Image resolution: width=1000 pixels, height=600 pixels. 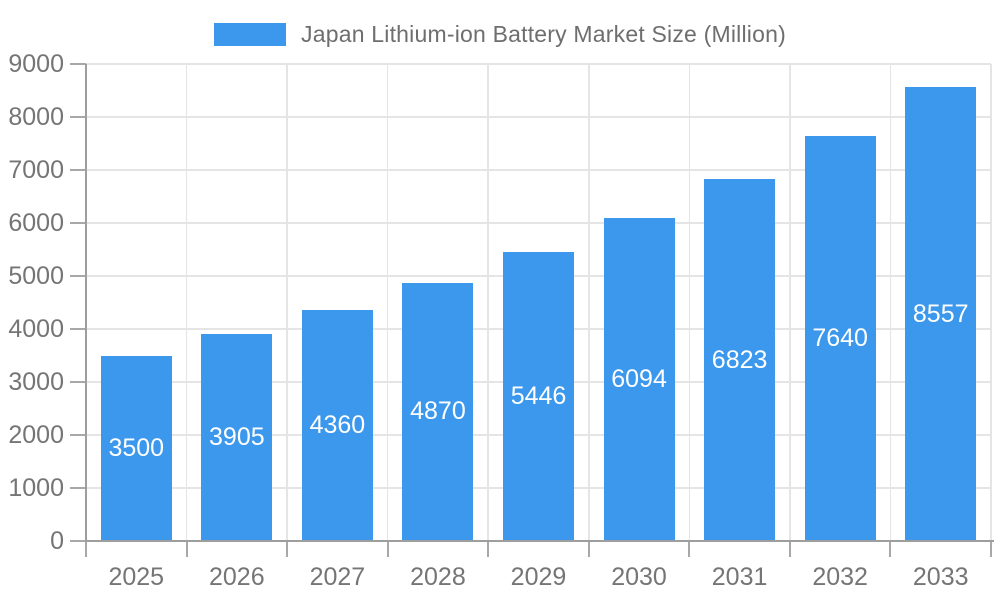 I want to click on y-axis-label: 6000, so click(x=36, y=223).